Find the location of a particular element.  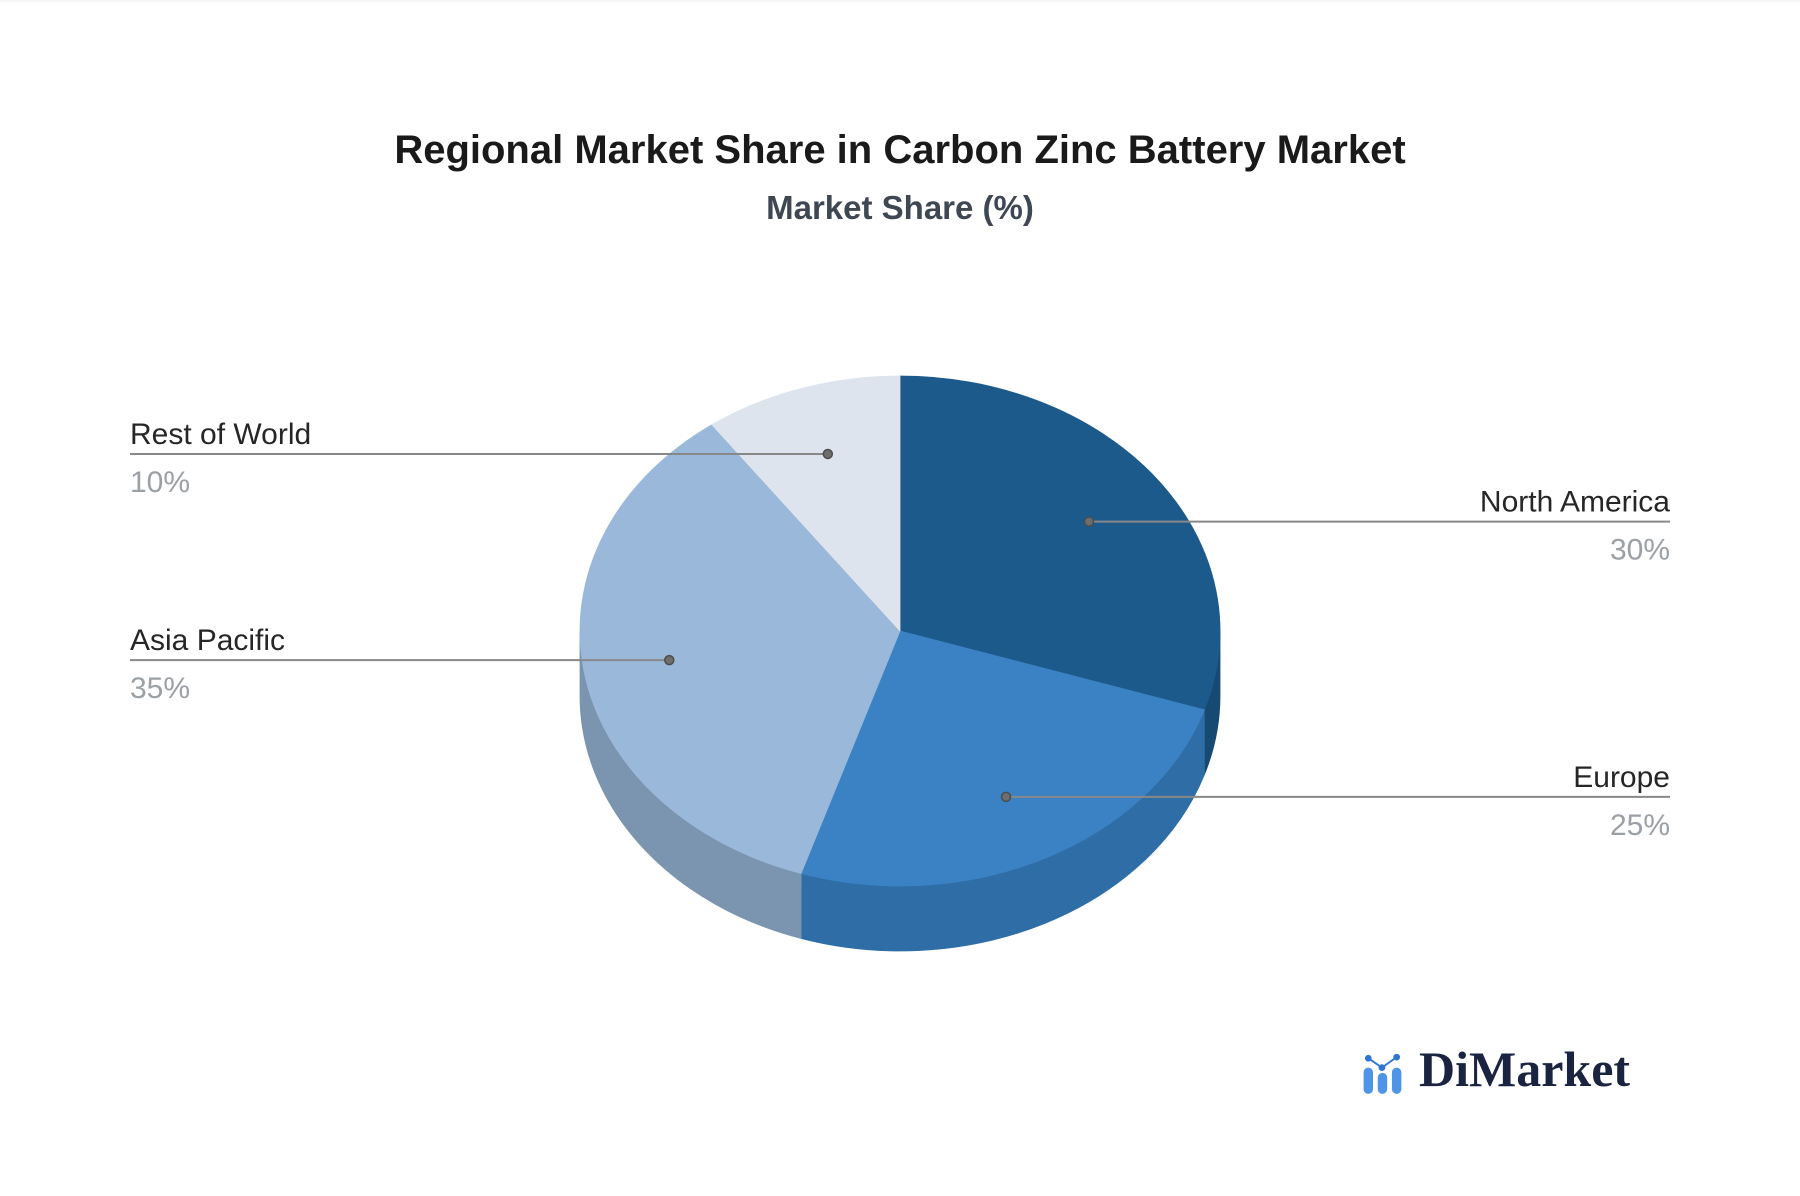

pie-slice-asia-pacific is located at coordinates (740, 649).